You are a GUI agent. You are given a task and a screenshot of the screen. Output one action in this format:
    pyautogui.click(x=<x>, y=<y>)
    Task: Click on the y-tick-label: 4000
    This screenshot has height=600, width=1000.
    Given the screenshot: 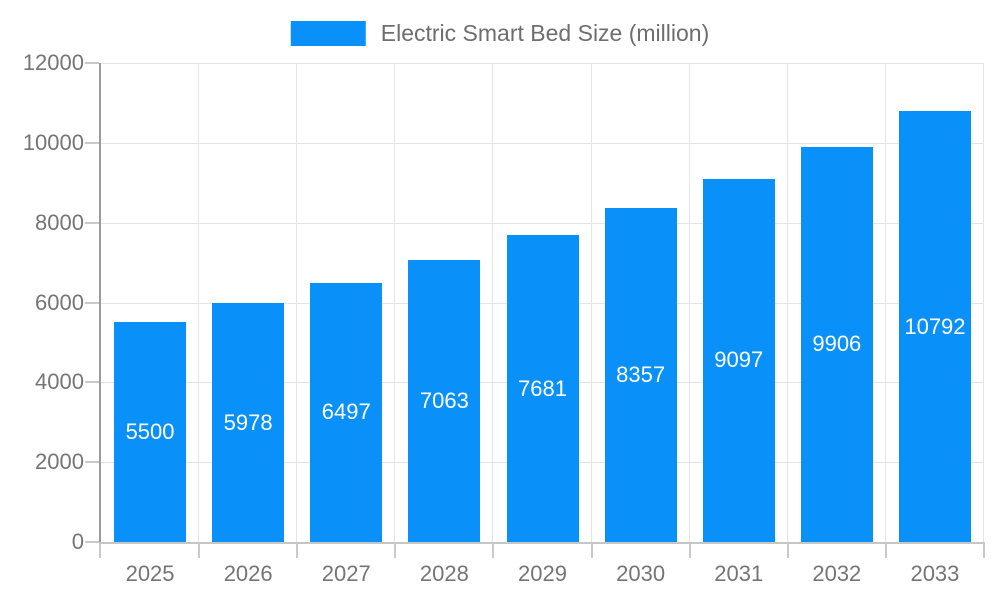 What is the action you would take?
    pyautogui.click(x=59, y=382)
    